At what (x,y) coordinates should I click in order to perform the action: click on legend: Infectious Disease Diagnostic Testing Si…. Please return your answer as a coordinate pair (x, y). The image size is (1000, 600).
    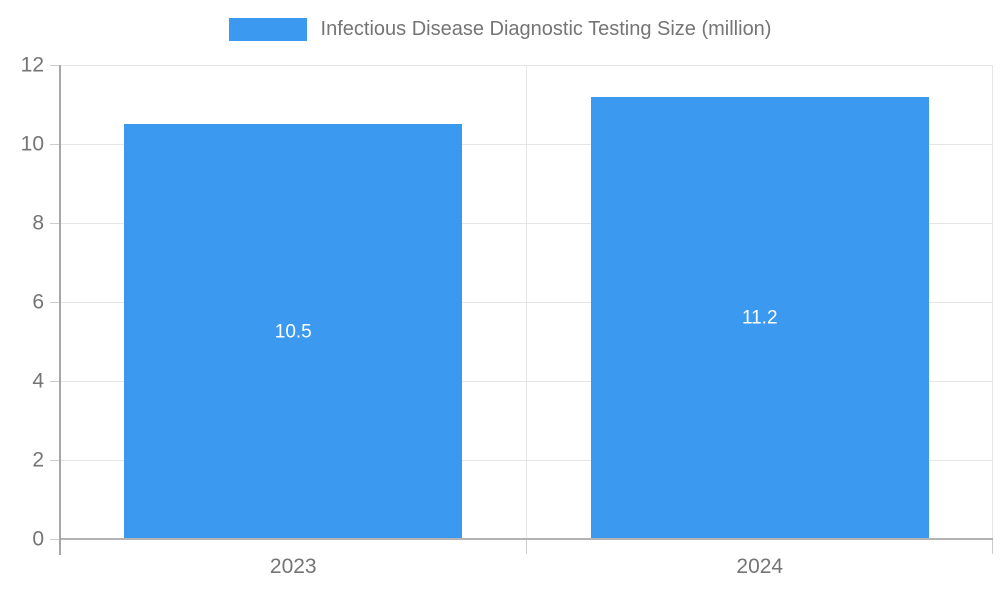
    Looking at the image, I should click on (500, 29).